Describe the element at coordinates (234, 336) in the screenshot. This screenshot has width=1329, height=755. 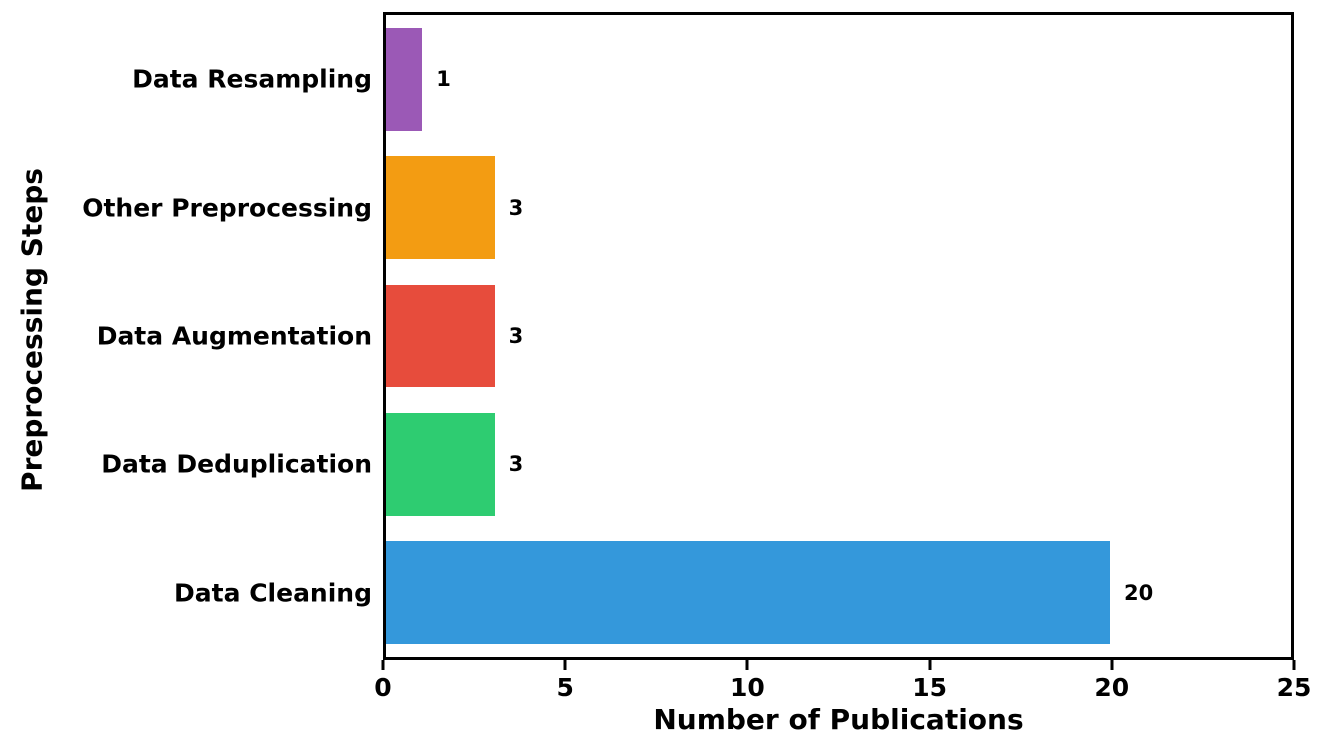
I see `category-label: Data Augmentation` at that location.